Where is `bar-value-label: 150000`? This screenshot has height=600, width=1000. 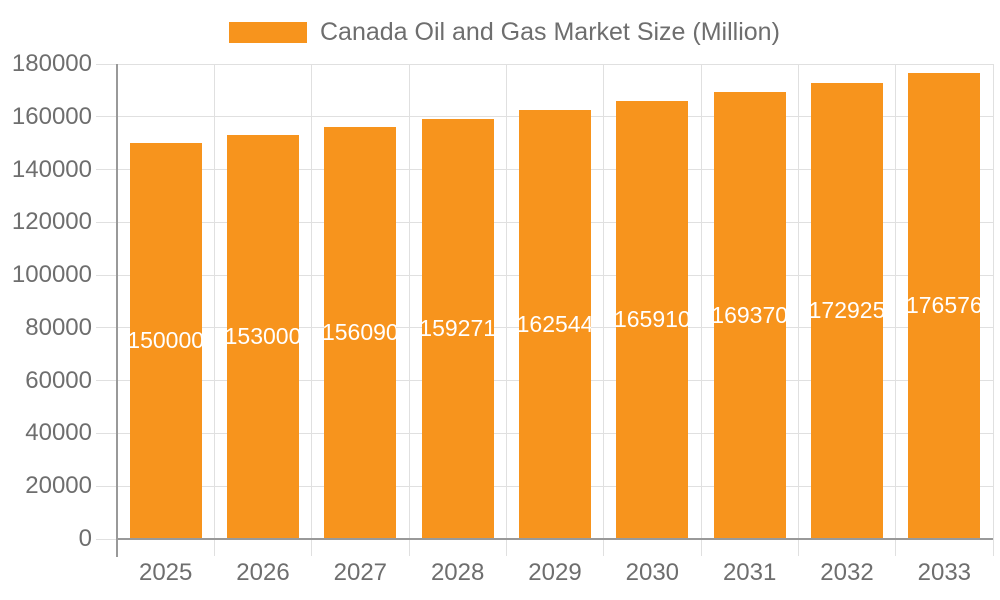 bar-value-label: 150000 is located at coordinates (165, 340).